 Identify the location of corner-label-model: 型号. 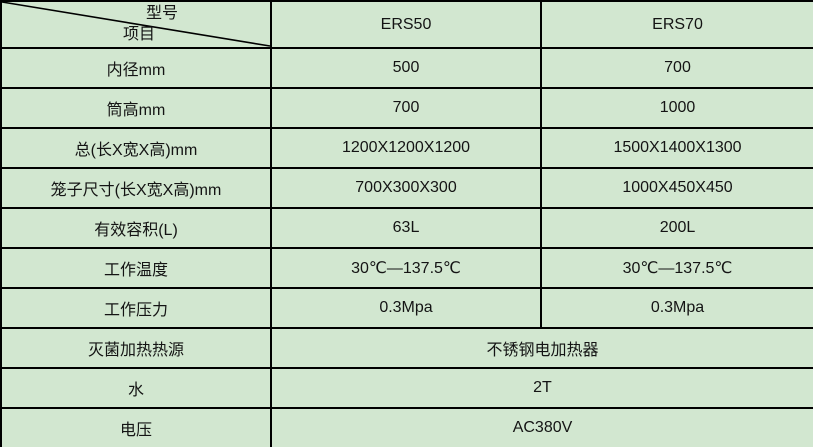
(162, 13).